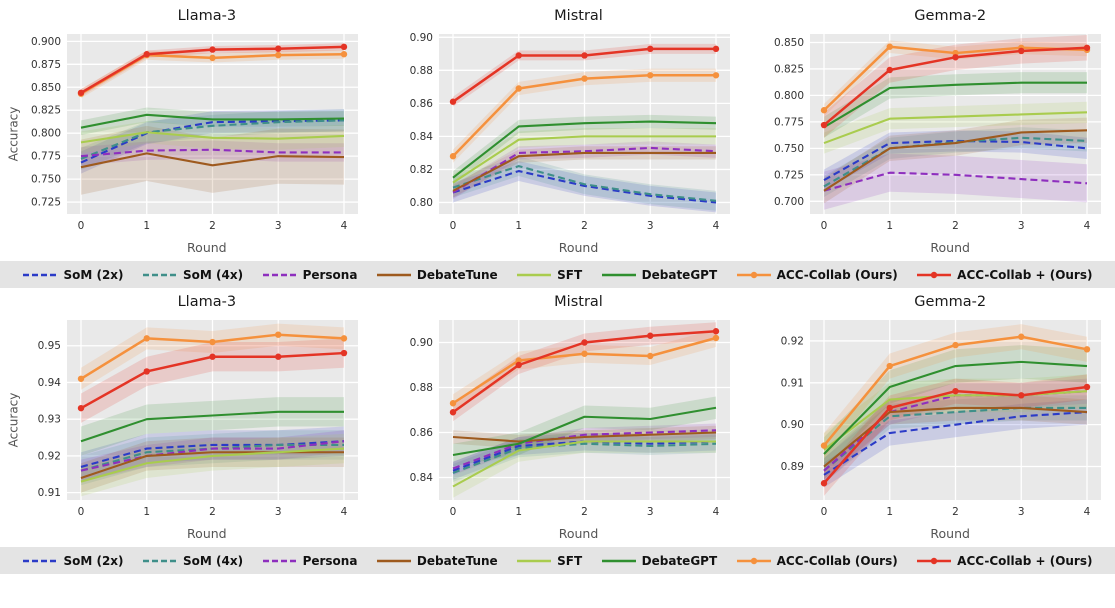 The width and height of the screenshot is (1115, 608). I want to click on svg-text: 0.725, so click(46, 203).